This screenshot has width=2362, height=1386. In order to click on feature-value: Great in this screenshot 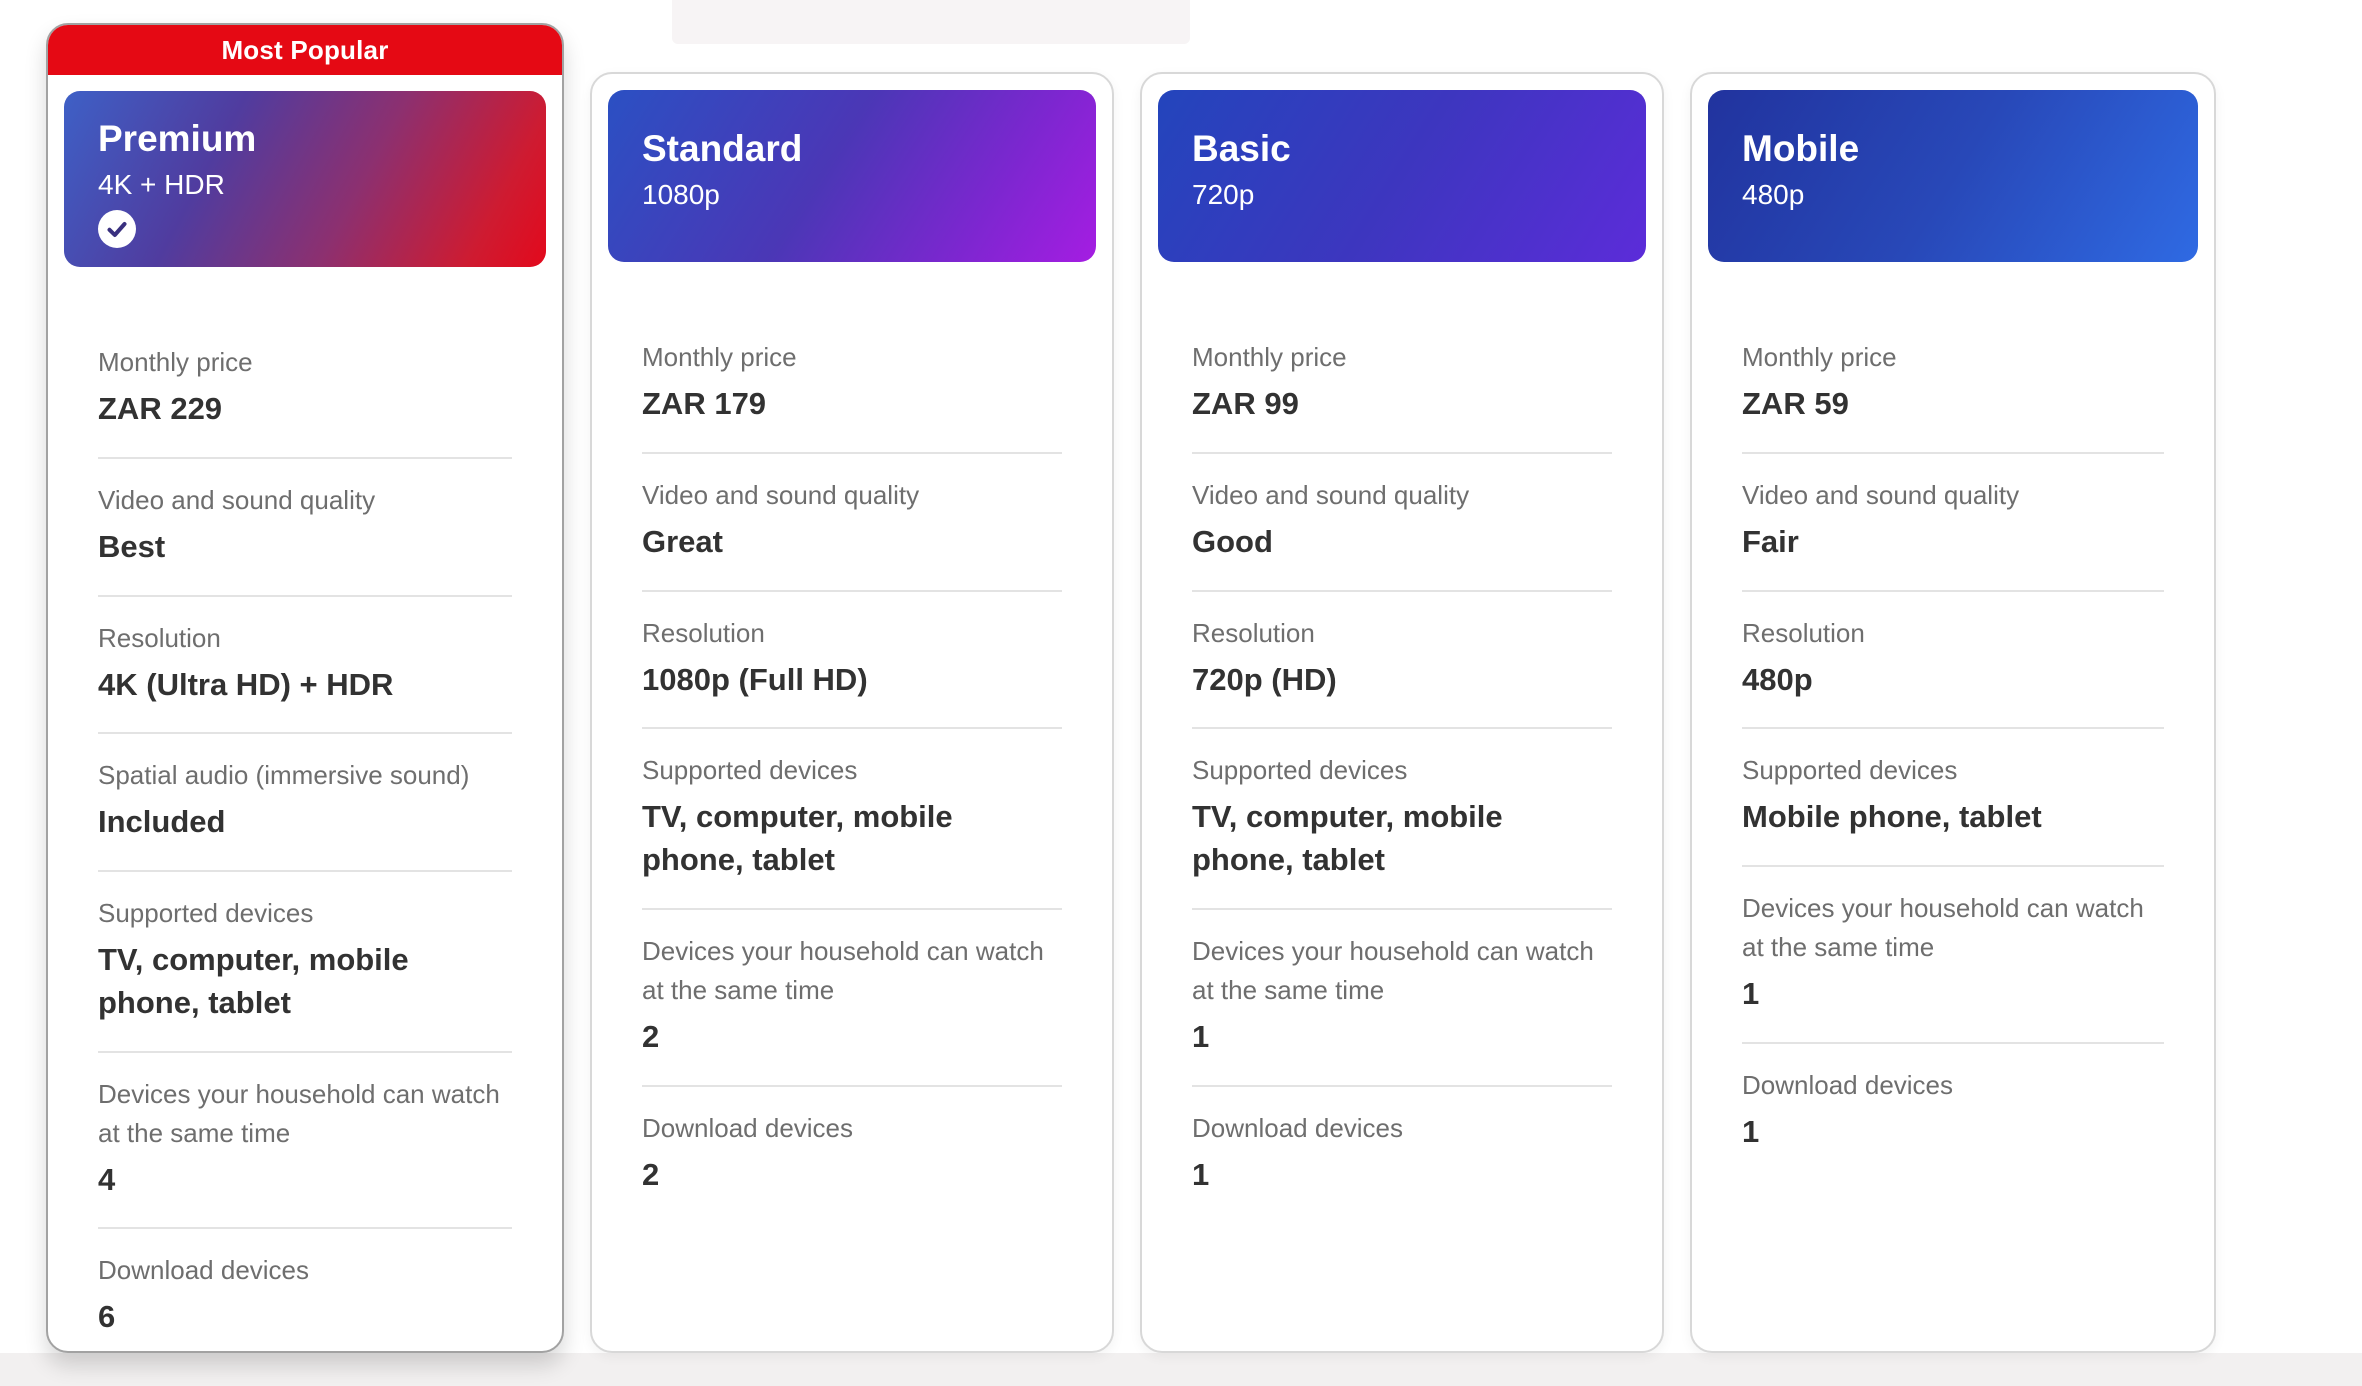, I will do `click(682, 541)`.